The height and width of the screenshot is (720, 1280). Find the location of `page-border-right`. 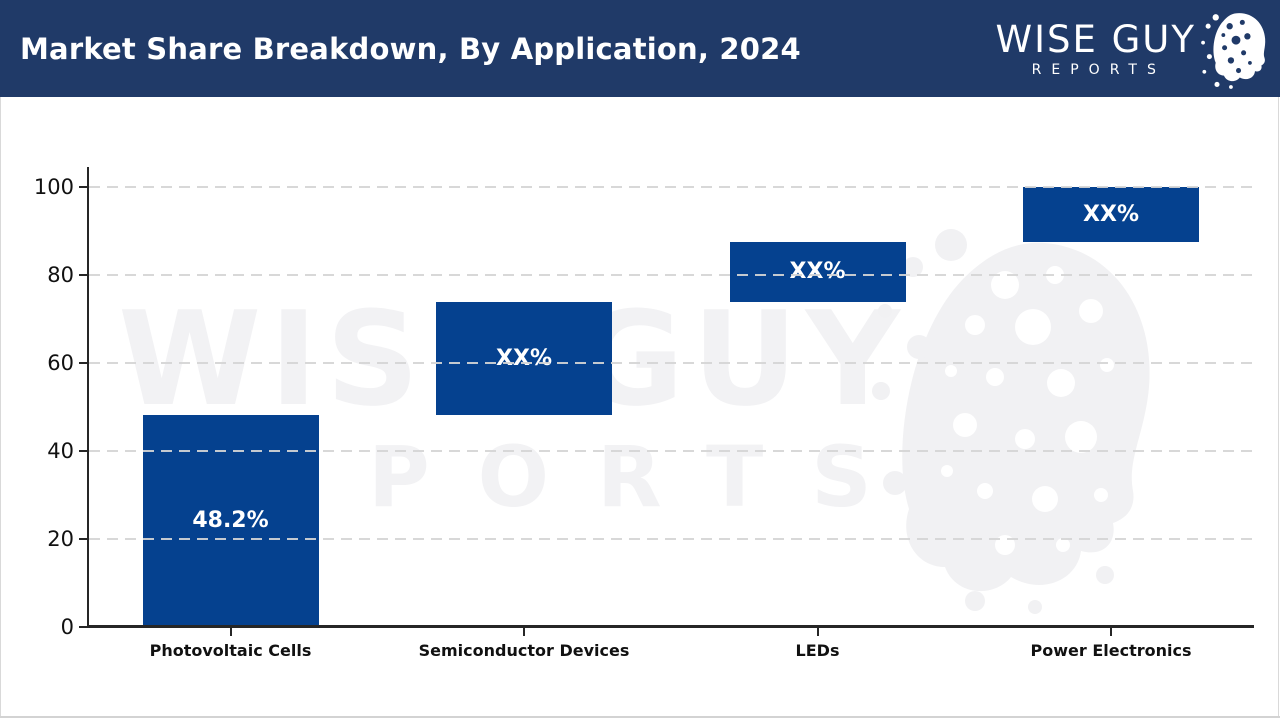

page-border-right is located at coordinates (1278, 407).